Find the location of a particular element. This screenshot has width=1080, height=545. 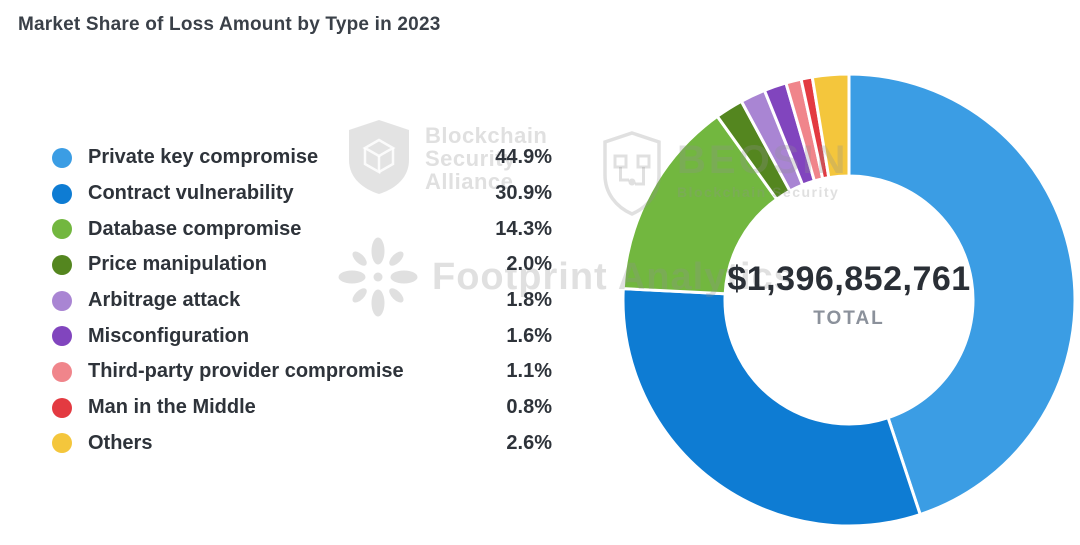

legend-value: 14.3% is located at coordinates (523, 228).